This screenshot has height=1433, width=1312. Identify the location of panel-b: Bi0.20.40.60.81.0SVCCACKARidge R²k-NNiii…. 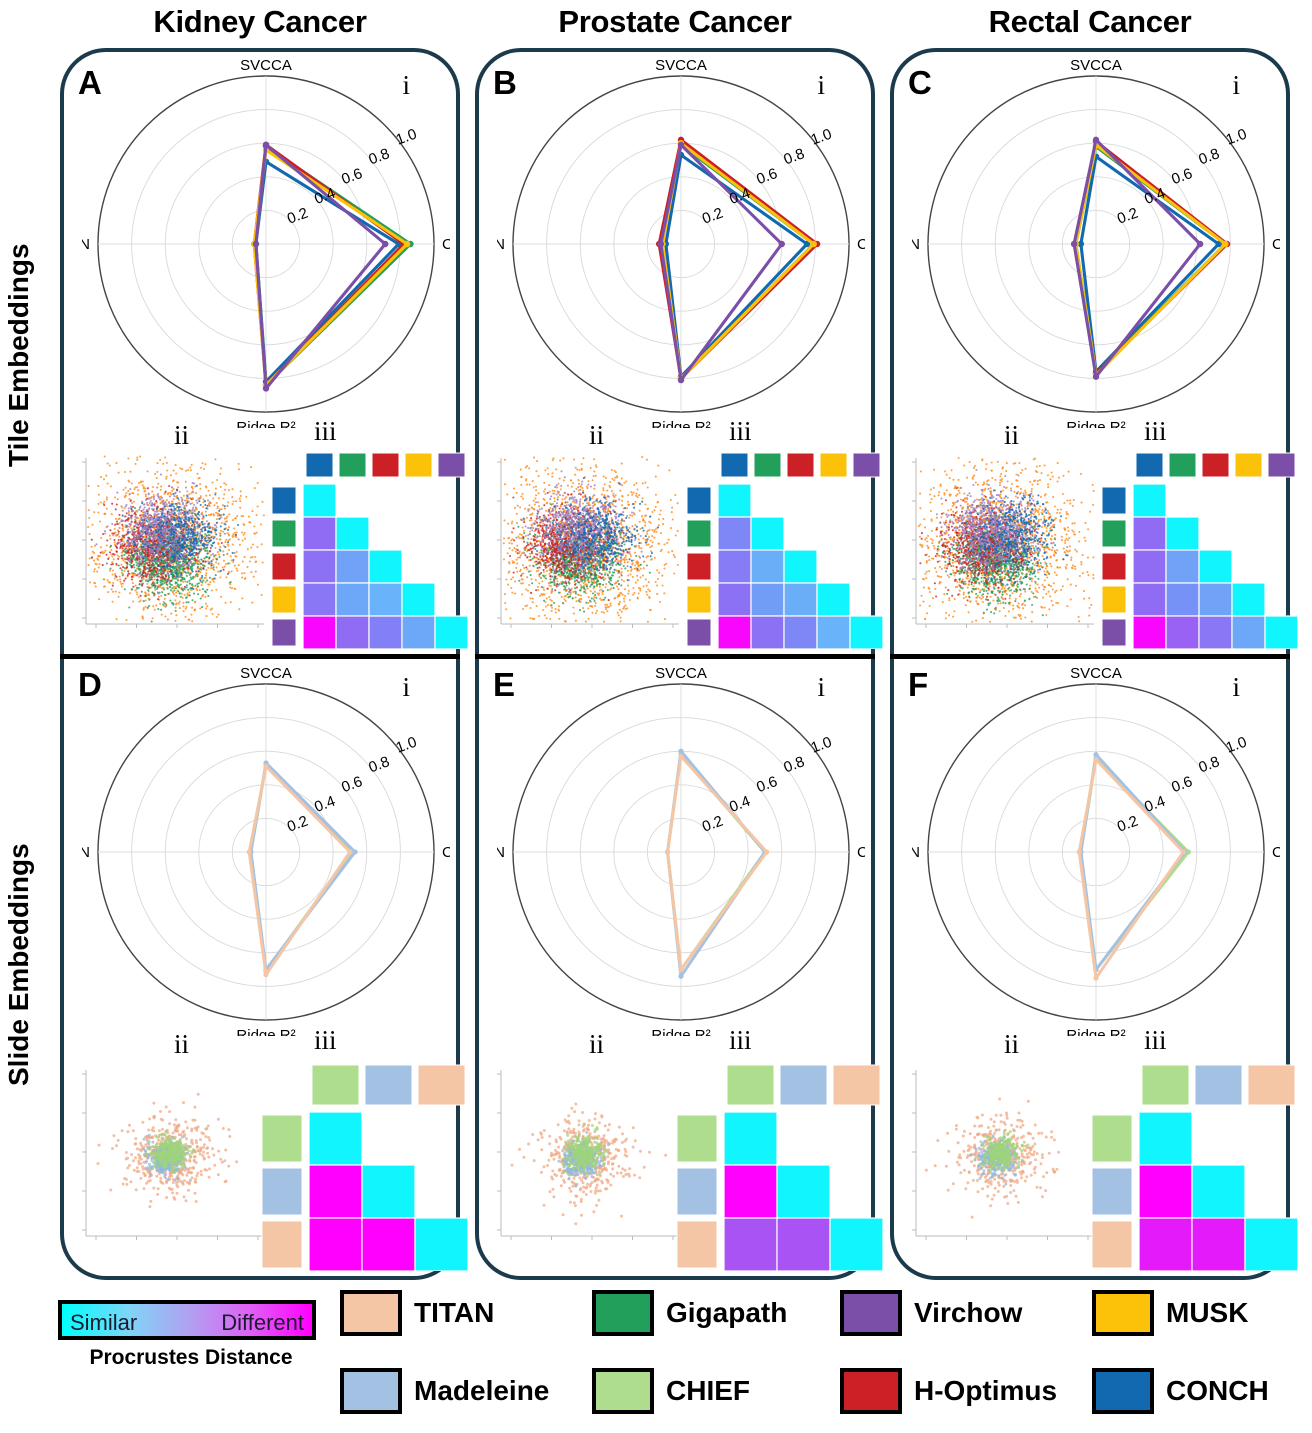
(679, 351).